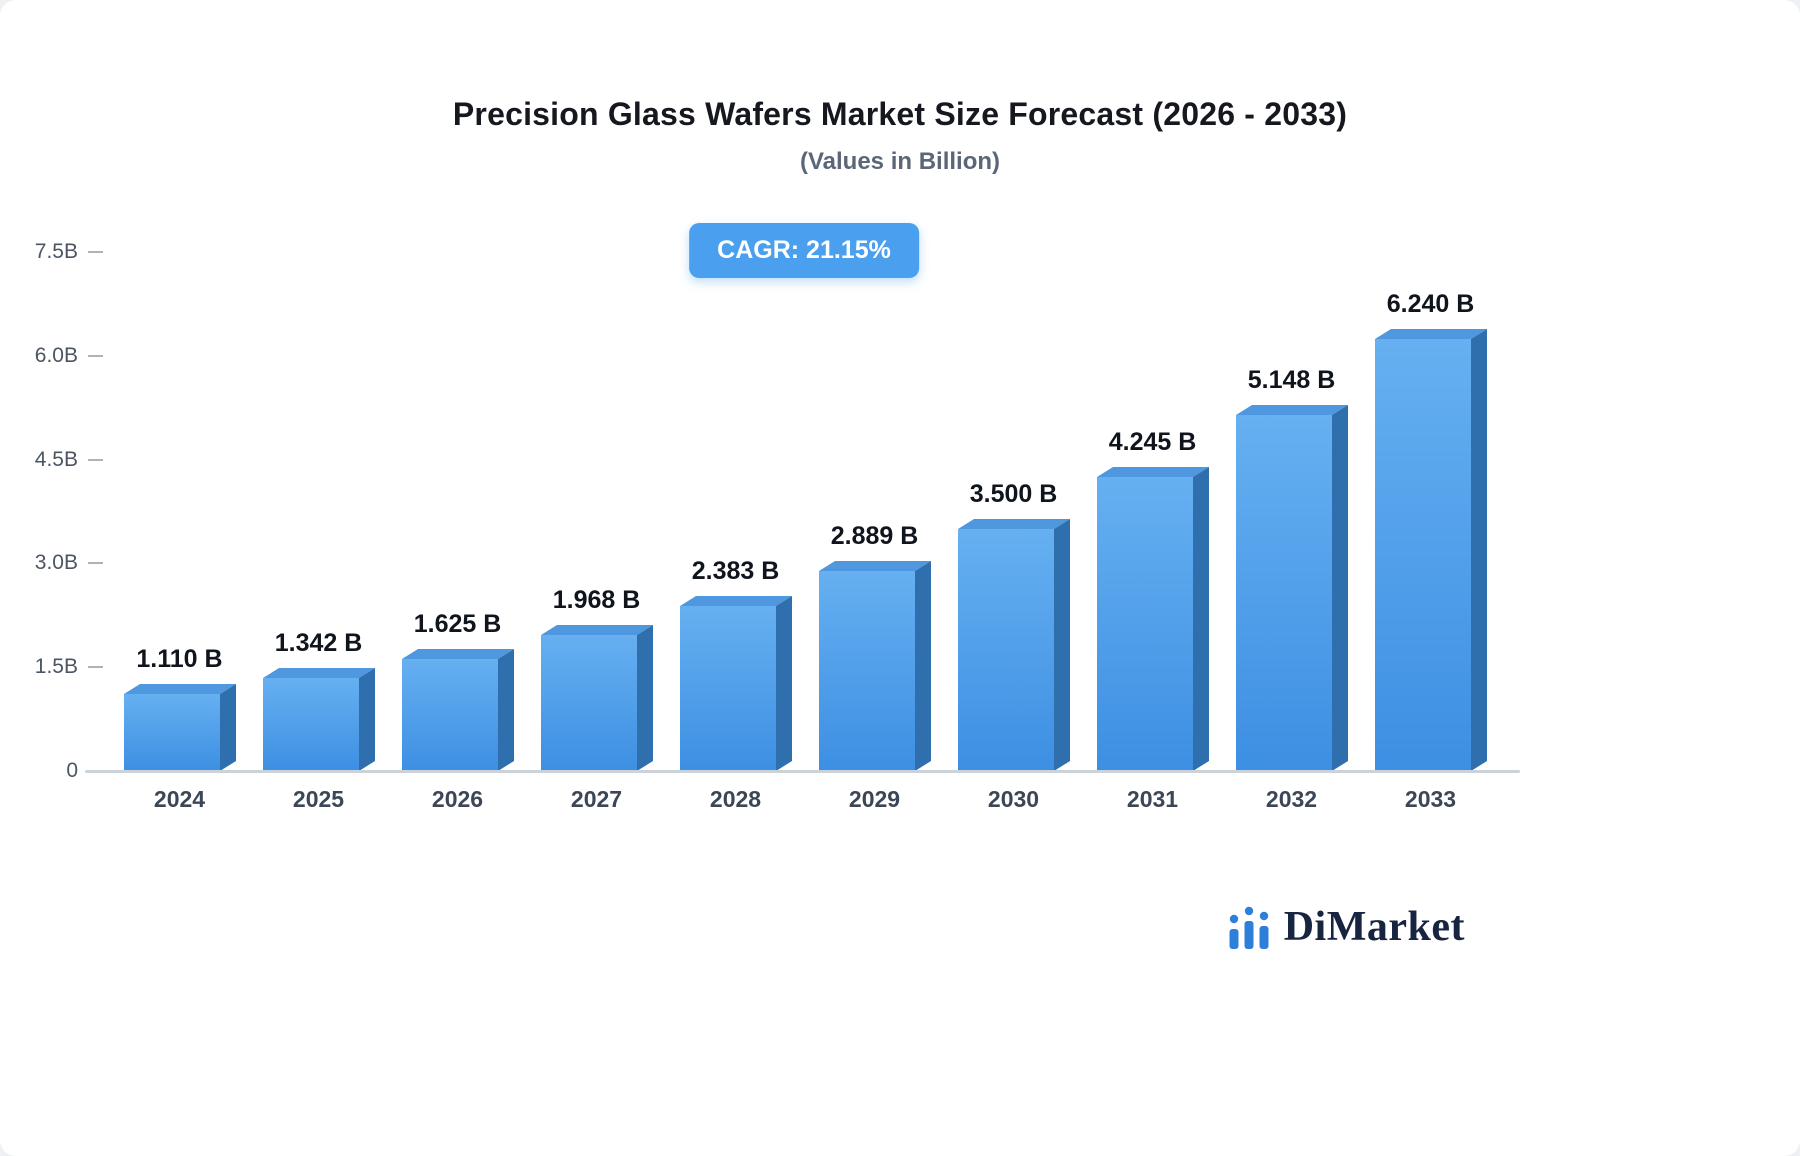  What do you see at coordinates (56, 459) in the screenshot?
I see `y-axis-label: 4.5B` at bounding box center [56, 459].